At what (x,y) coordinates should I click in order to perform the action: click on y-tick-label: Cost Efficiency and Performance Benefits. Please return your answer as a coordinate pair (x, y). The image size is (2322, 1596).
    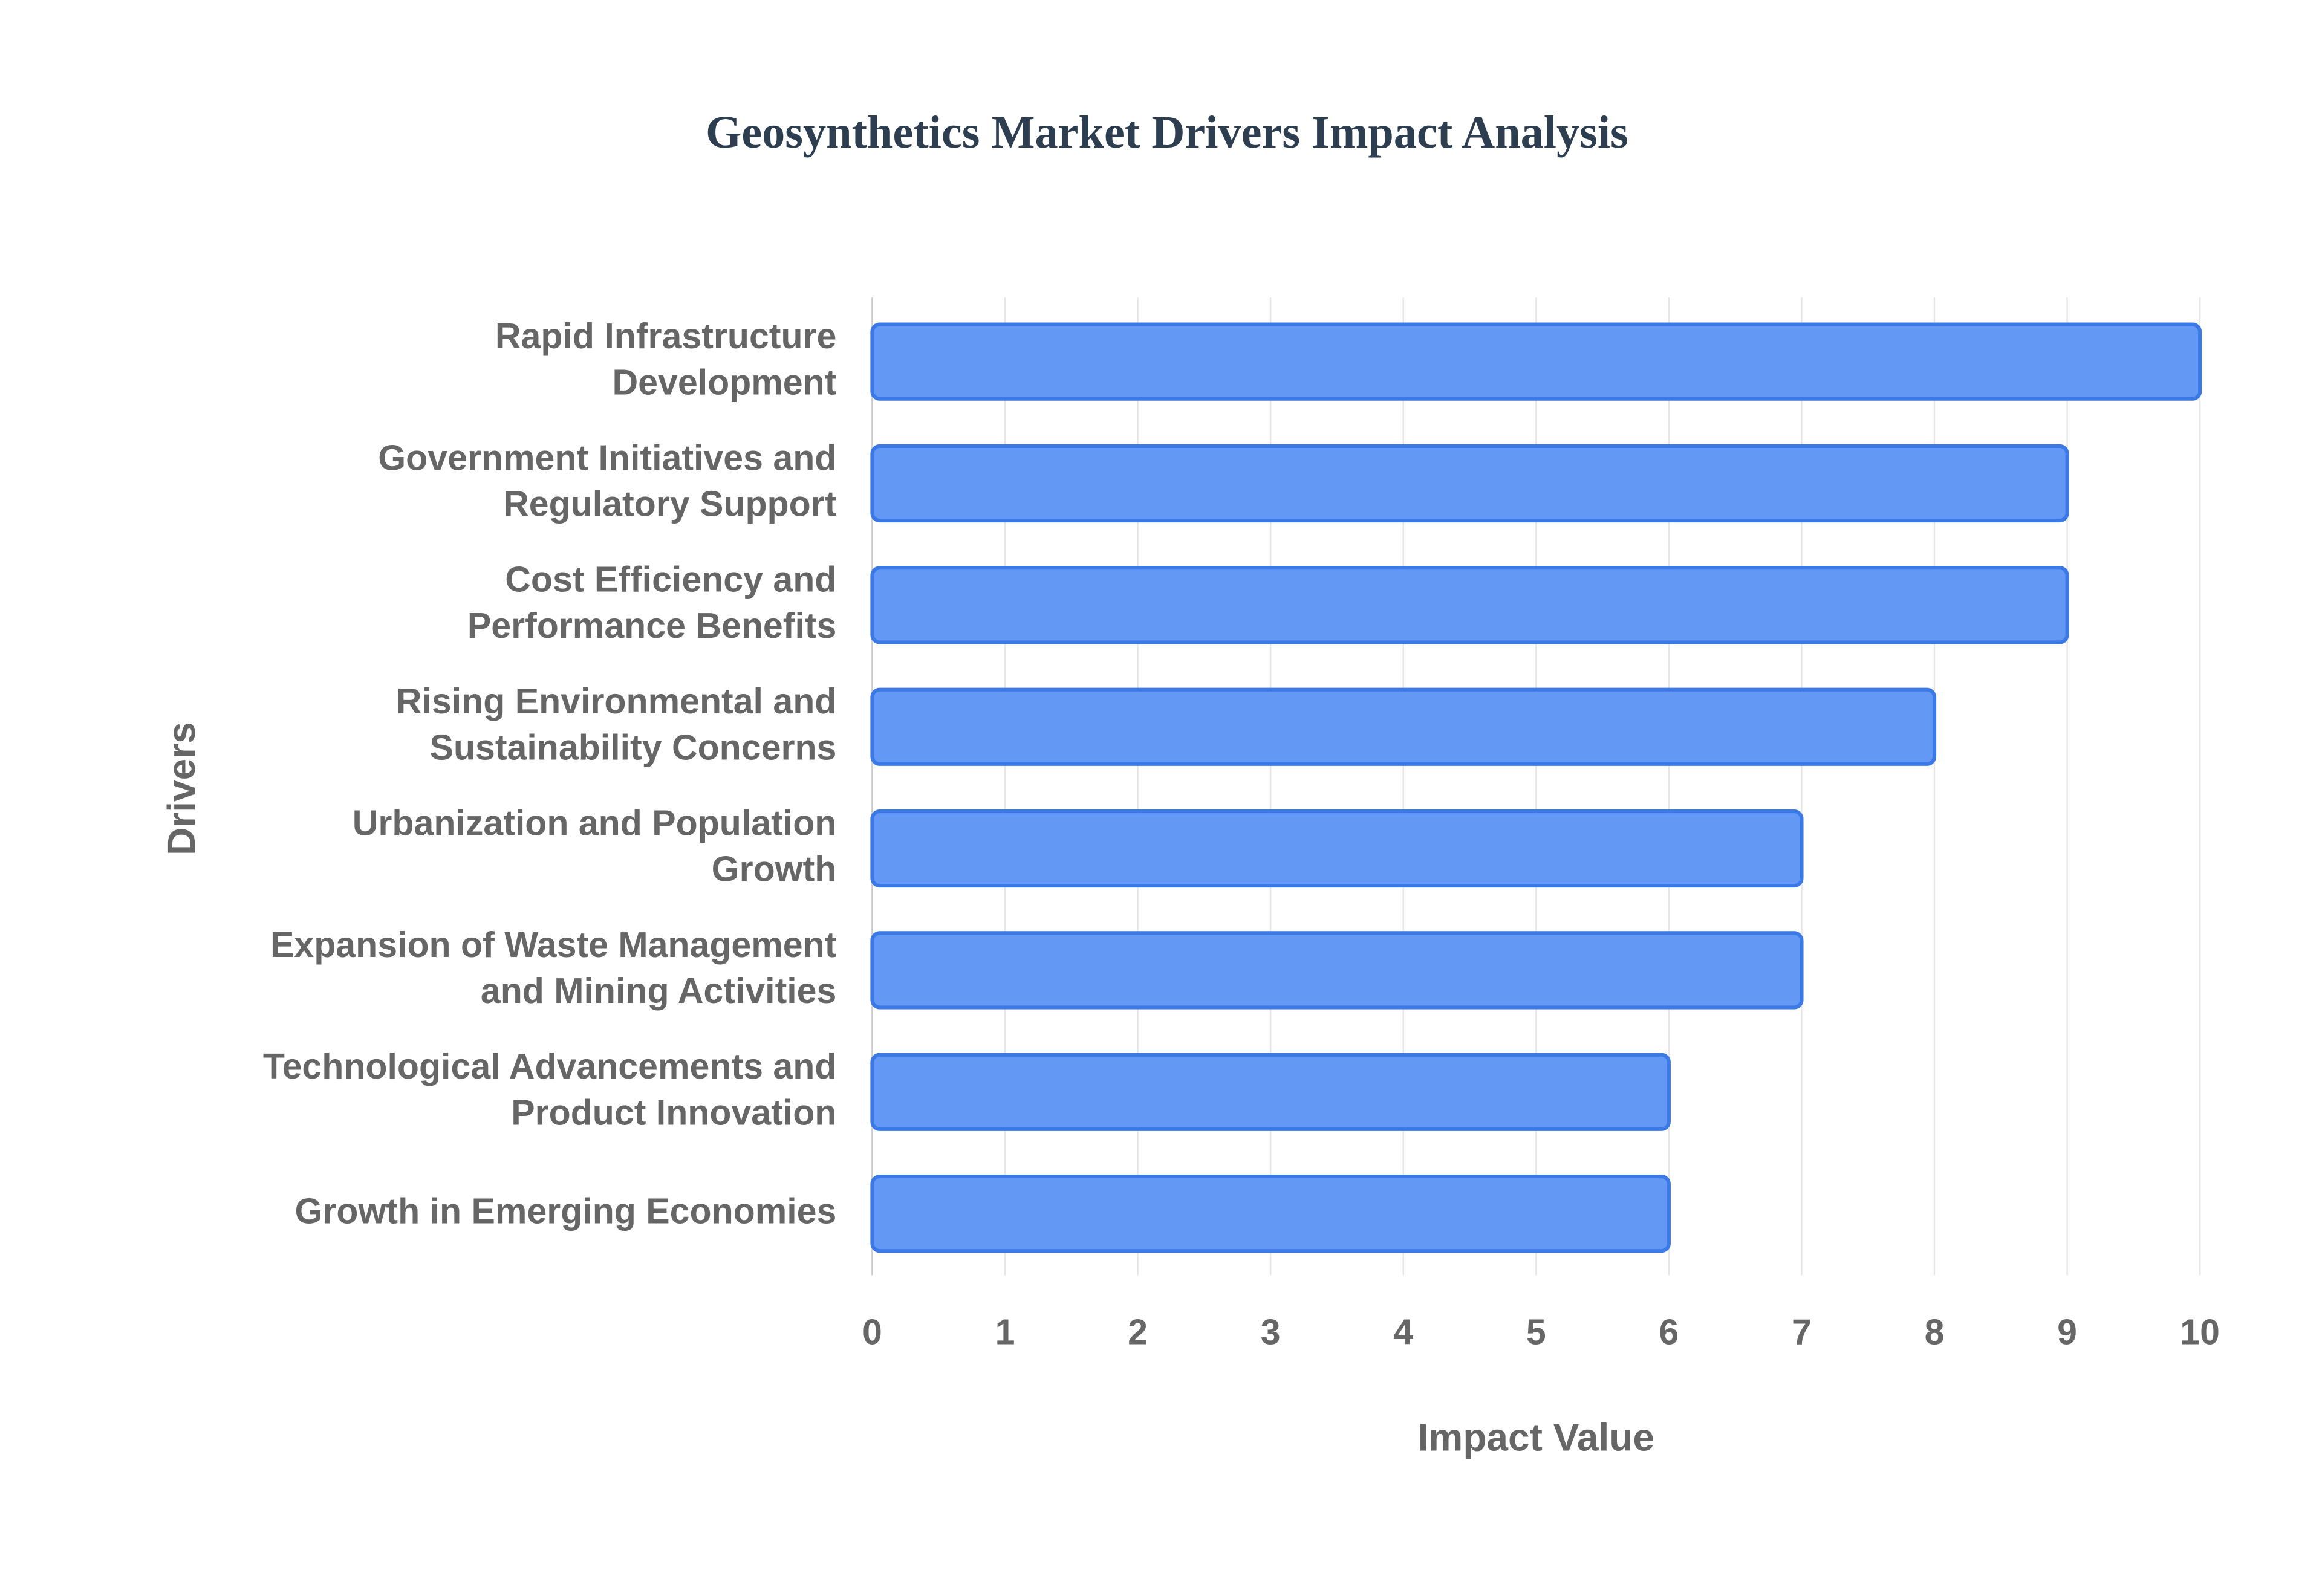
    Looking at the image, I should click on (652, 602).